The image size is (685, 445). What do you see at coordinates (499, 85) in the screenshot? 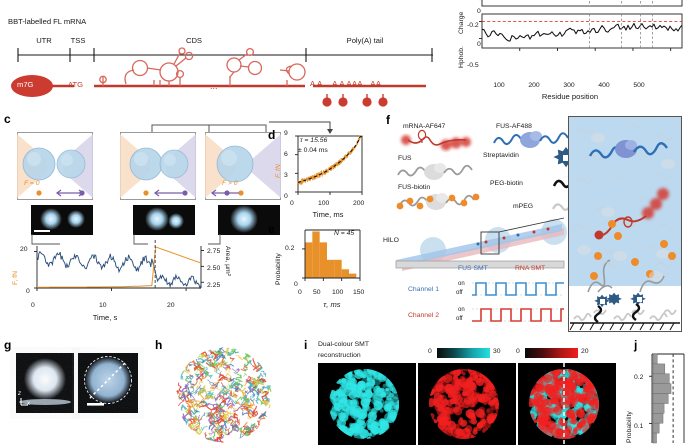
I see `residue-xtick-100: 100` at bounding box center [499, 85].